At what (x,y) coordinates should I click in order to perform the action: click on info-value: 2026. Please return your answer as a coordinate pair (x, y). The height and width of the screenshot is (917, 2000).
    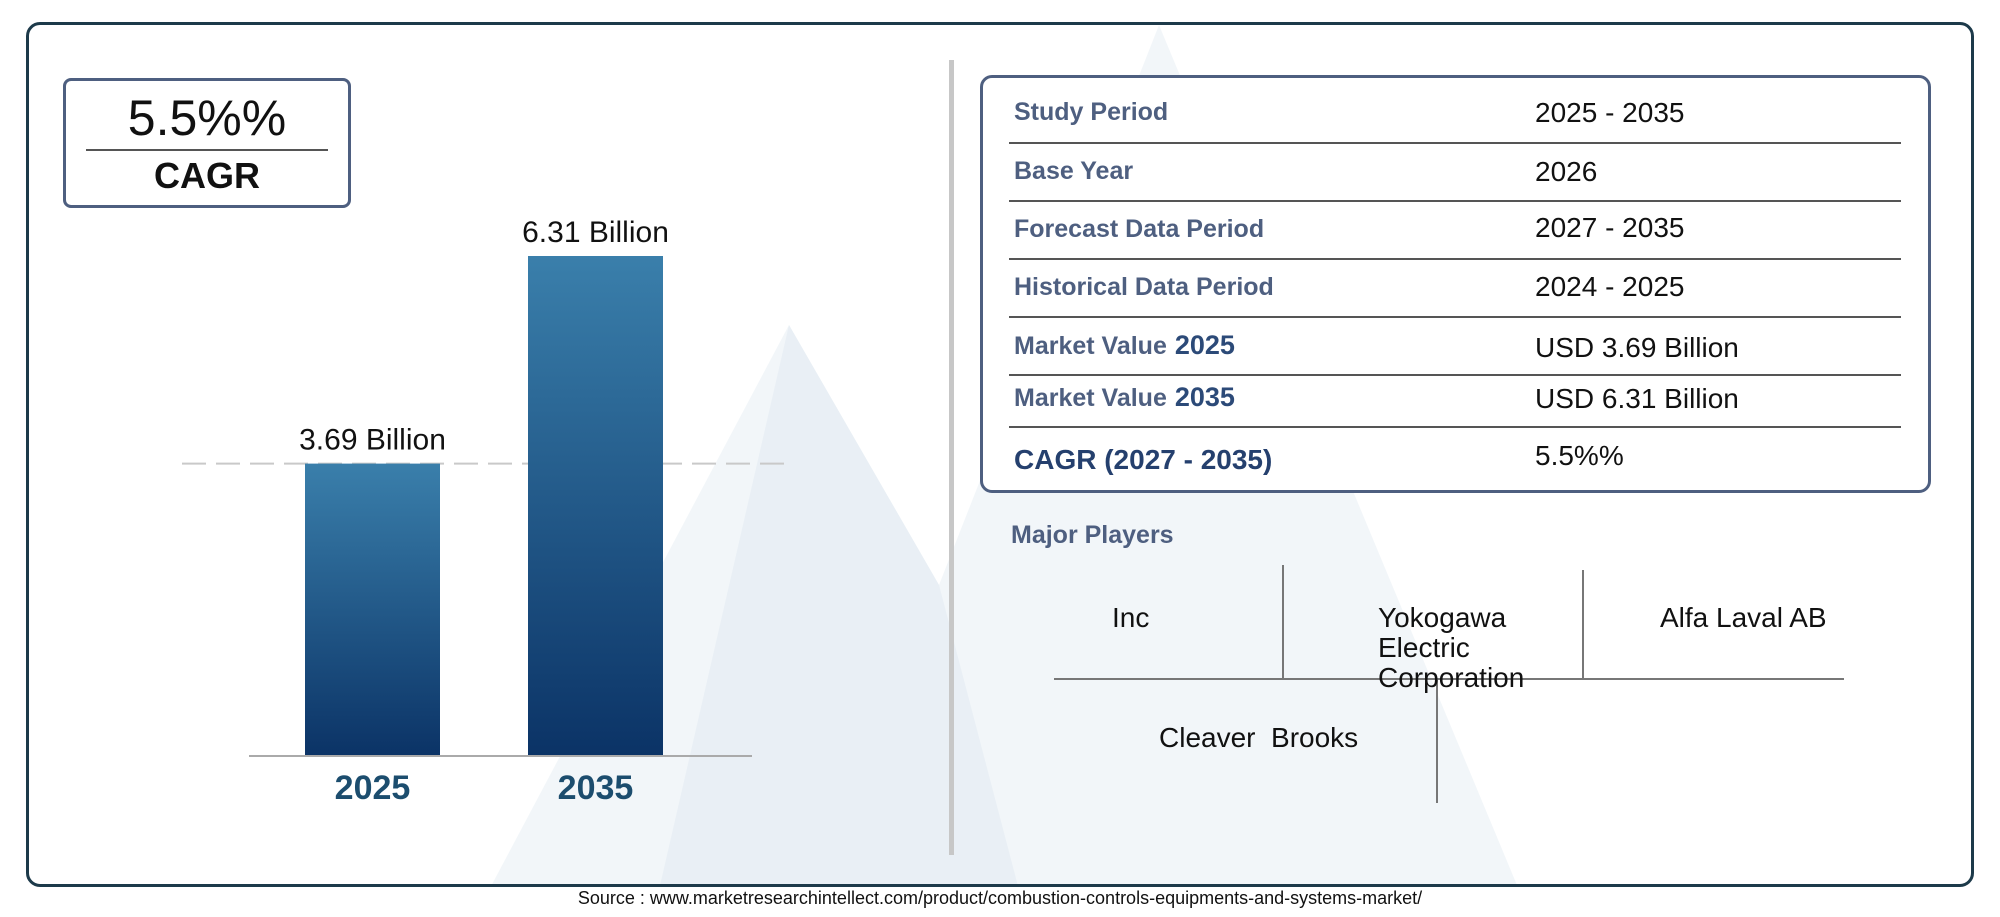
    Looking at the image, I should click on (1566, 171).